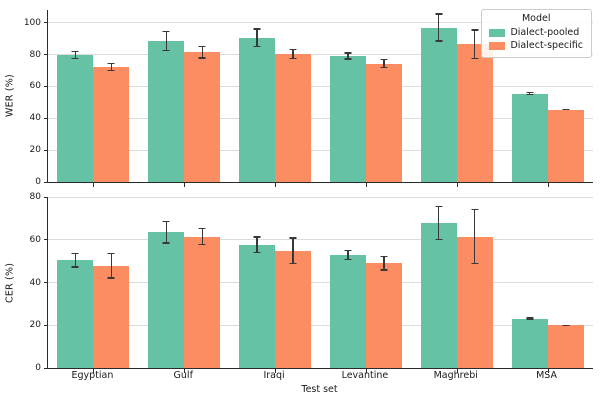 The width and height of the screenshot is (600, 400). What do you see at coordinates (455, 375) in the screenshot?
I see `x-tick-label-maghrebi: Maghrebi` at bounding box center [455, 375].